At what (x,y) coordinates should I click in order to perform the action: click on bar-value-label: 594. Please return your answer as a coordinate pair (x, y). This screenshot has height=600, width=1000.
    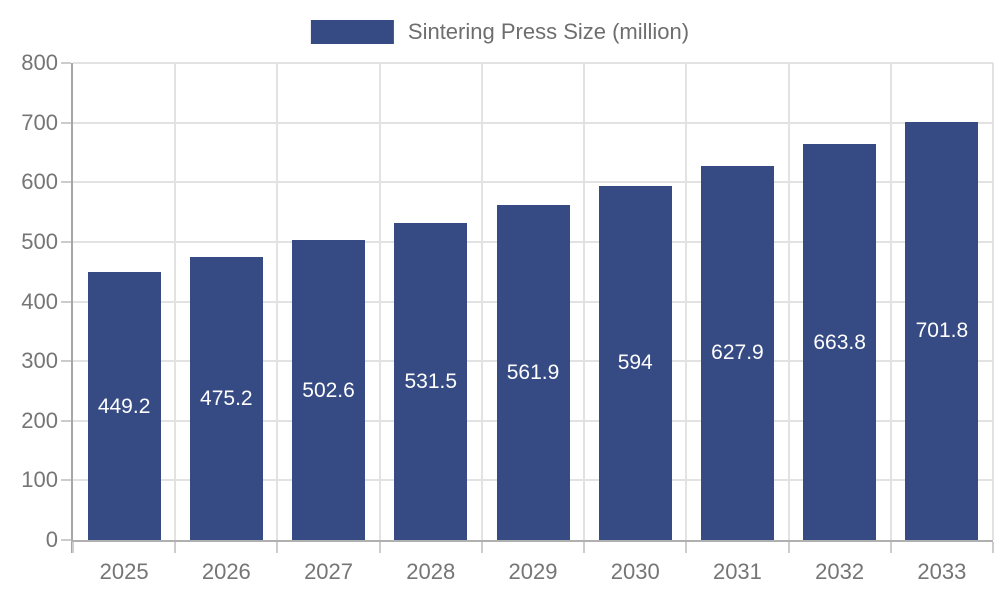
    Looking at the image, I should click on (635, 363).